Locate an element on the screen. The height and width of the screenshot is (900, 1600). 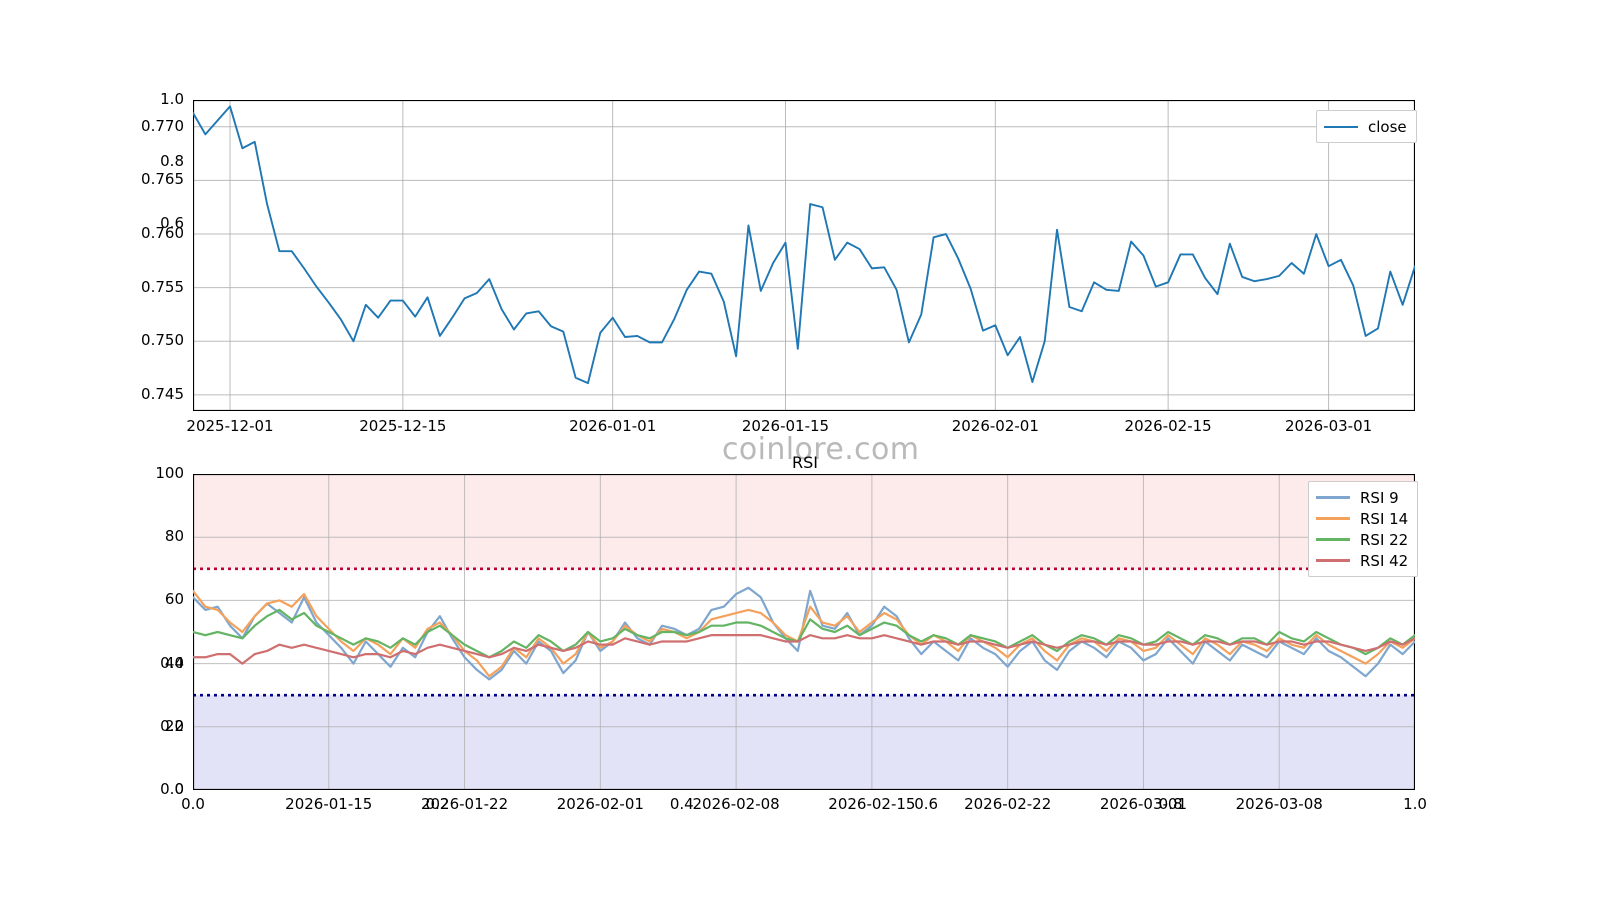
price-y-tick-label: 0.745 is located at coordinates (162, 393).